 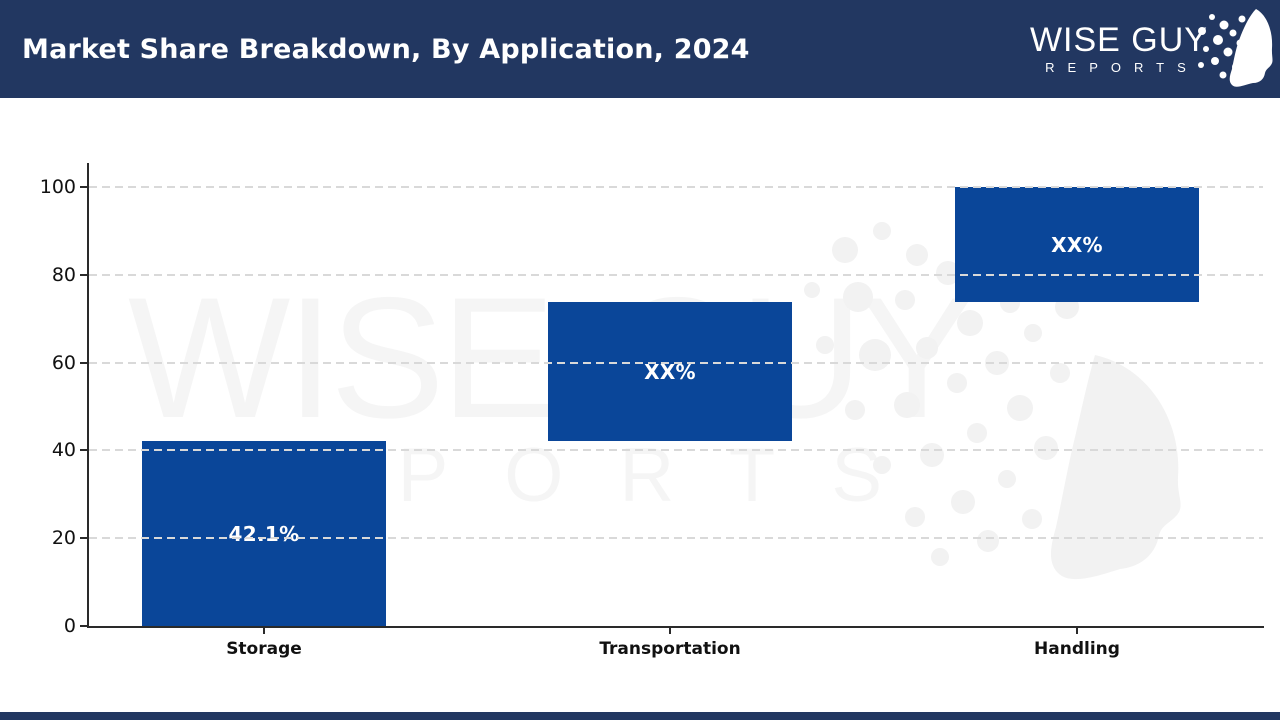 I want to click on bar-value-label-transportation: XX%, so click(x=670, y=371).